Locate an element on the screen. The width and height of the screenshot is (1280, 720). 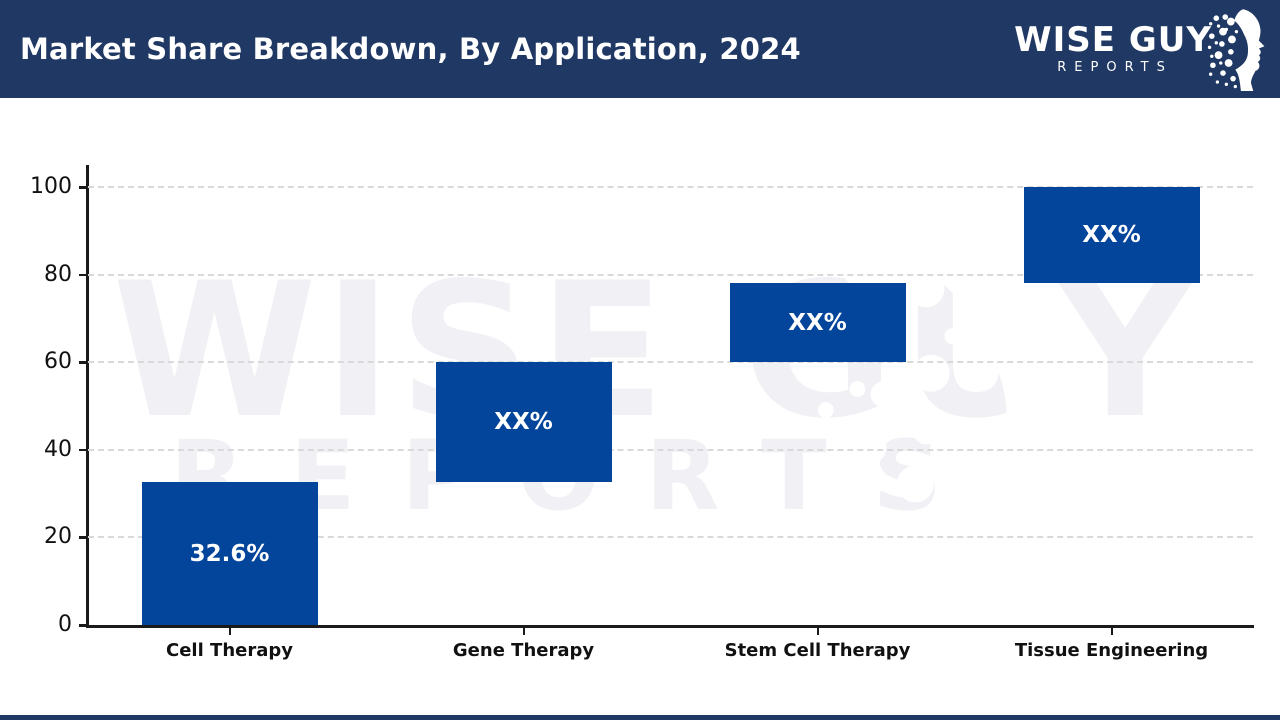
x-tick-mark-tissue-engineering is located at coordinates (1111, 631).